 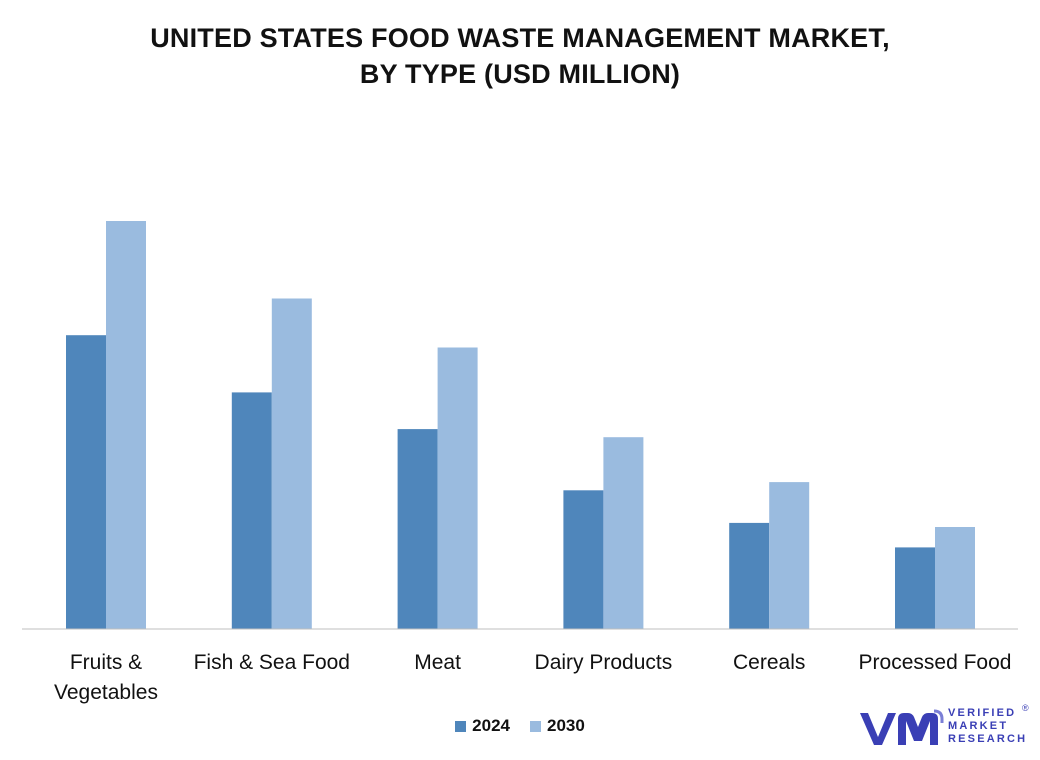 I want to click on legend-swatch-2030, so click(x=535, y=726).